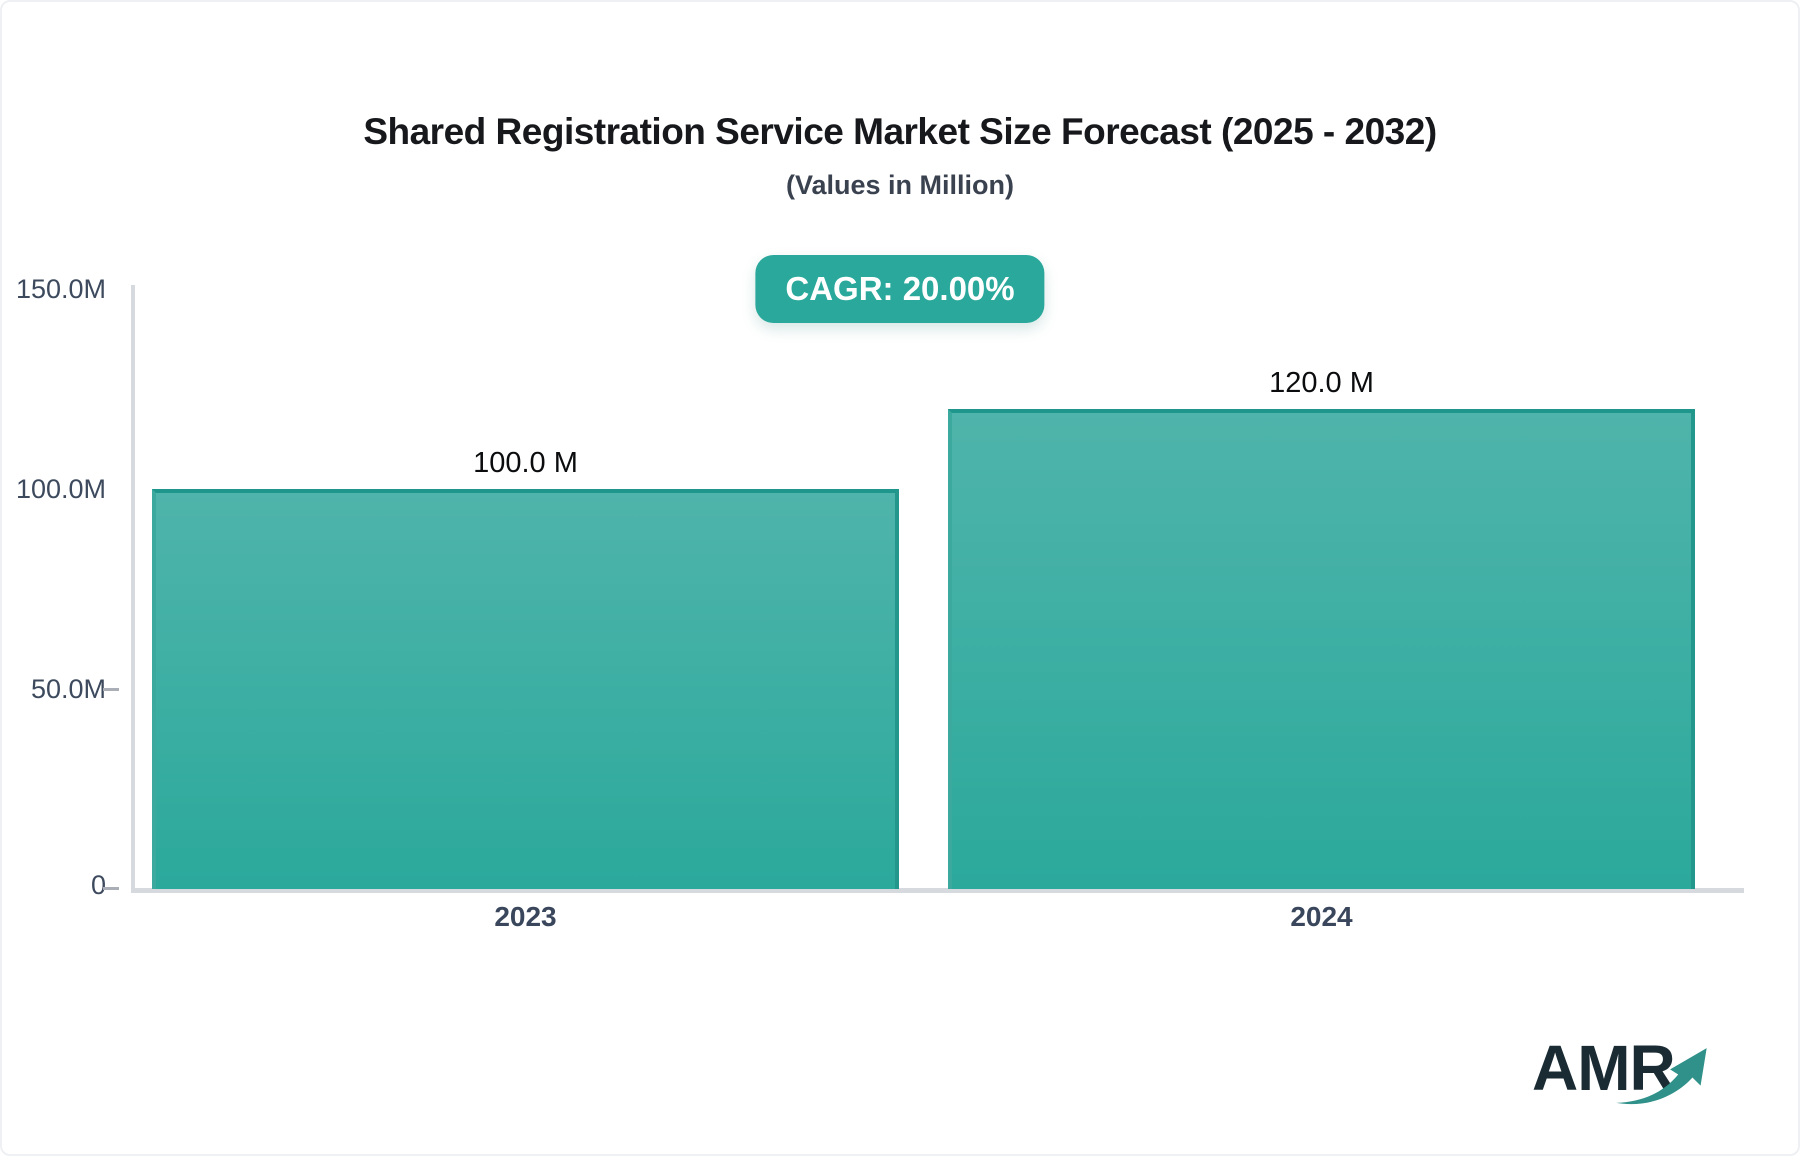 This screenshot has height=1156, width=1800. What do you see at coordinates (1604, 1068) in the screenshot?
I see `amr-logo-text: AMR` at bounding box center [1604, 1068].